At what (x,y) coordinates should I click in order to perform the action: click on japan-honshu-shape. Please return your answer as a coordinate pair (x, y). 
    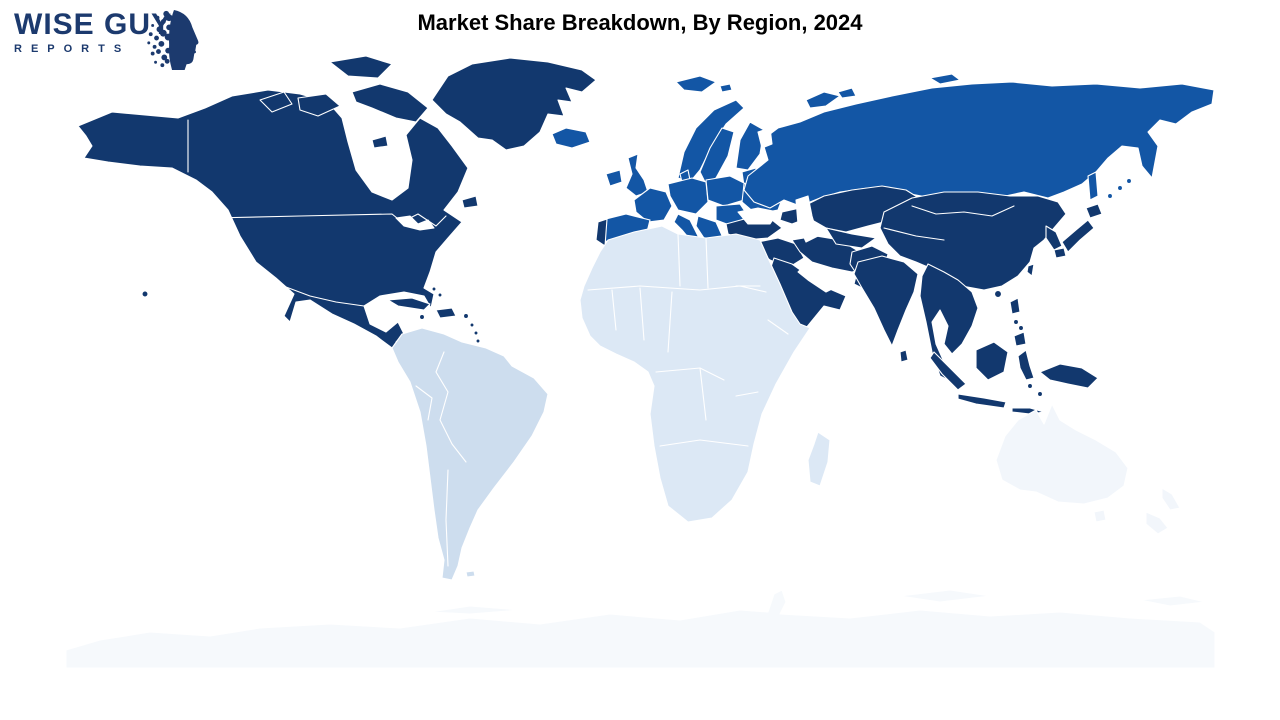
    Looking at the image, I should click on (1078, 236).